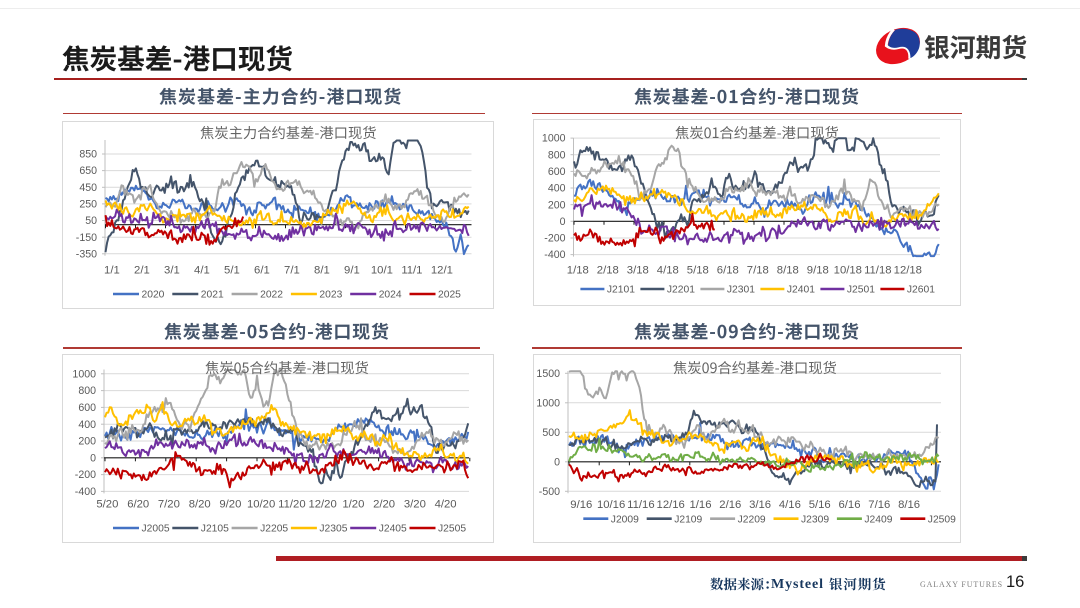 This screenshot has width=1080, height=608. Describe the element at coordinates (848, 271) in the screenshot. I see `svg-text: 10/18` at that location.